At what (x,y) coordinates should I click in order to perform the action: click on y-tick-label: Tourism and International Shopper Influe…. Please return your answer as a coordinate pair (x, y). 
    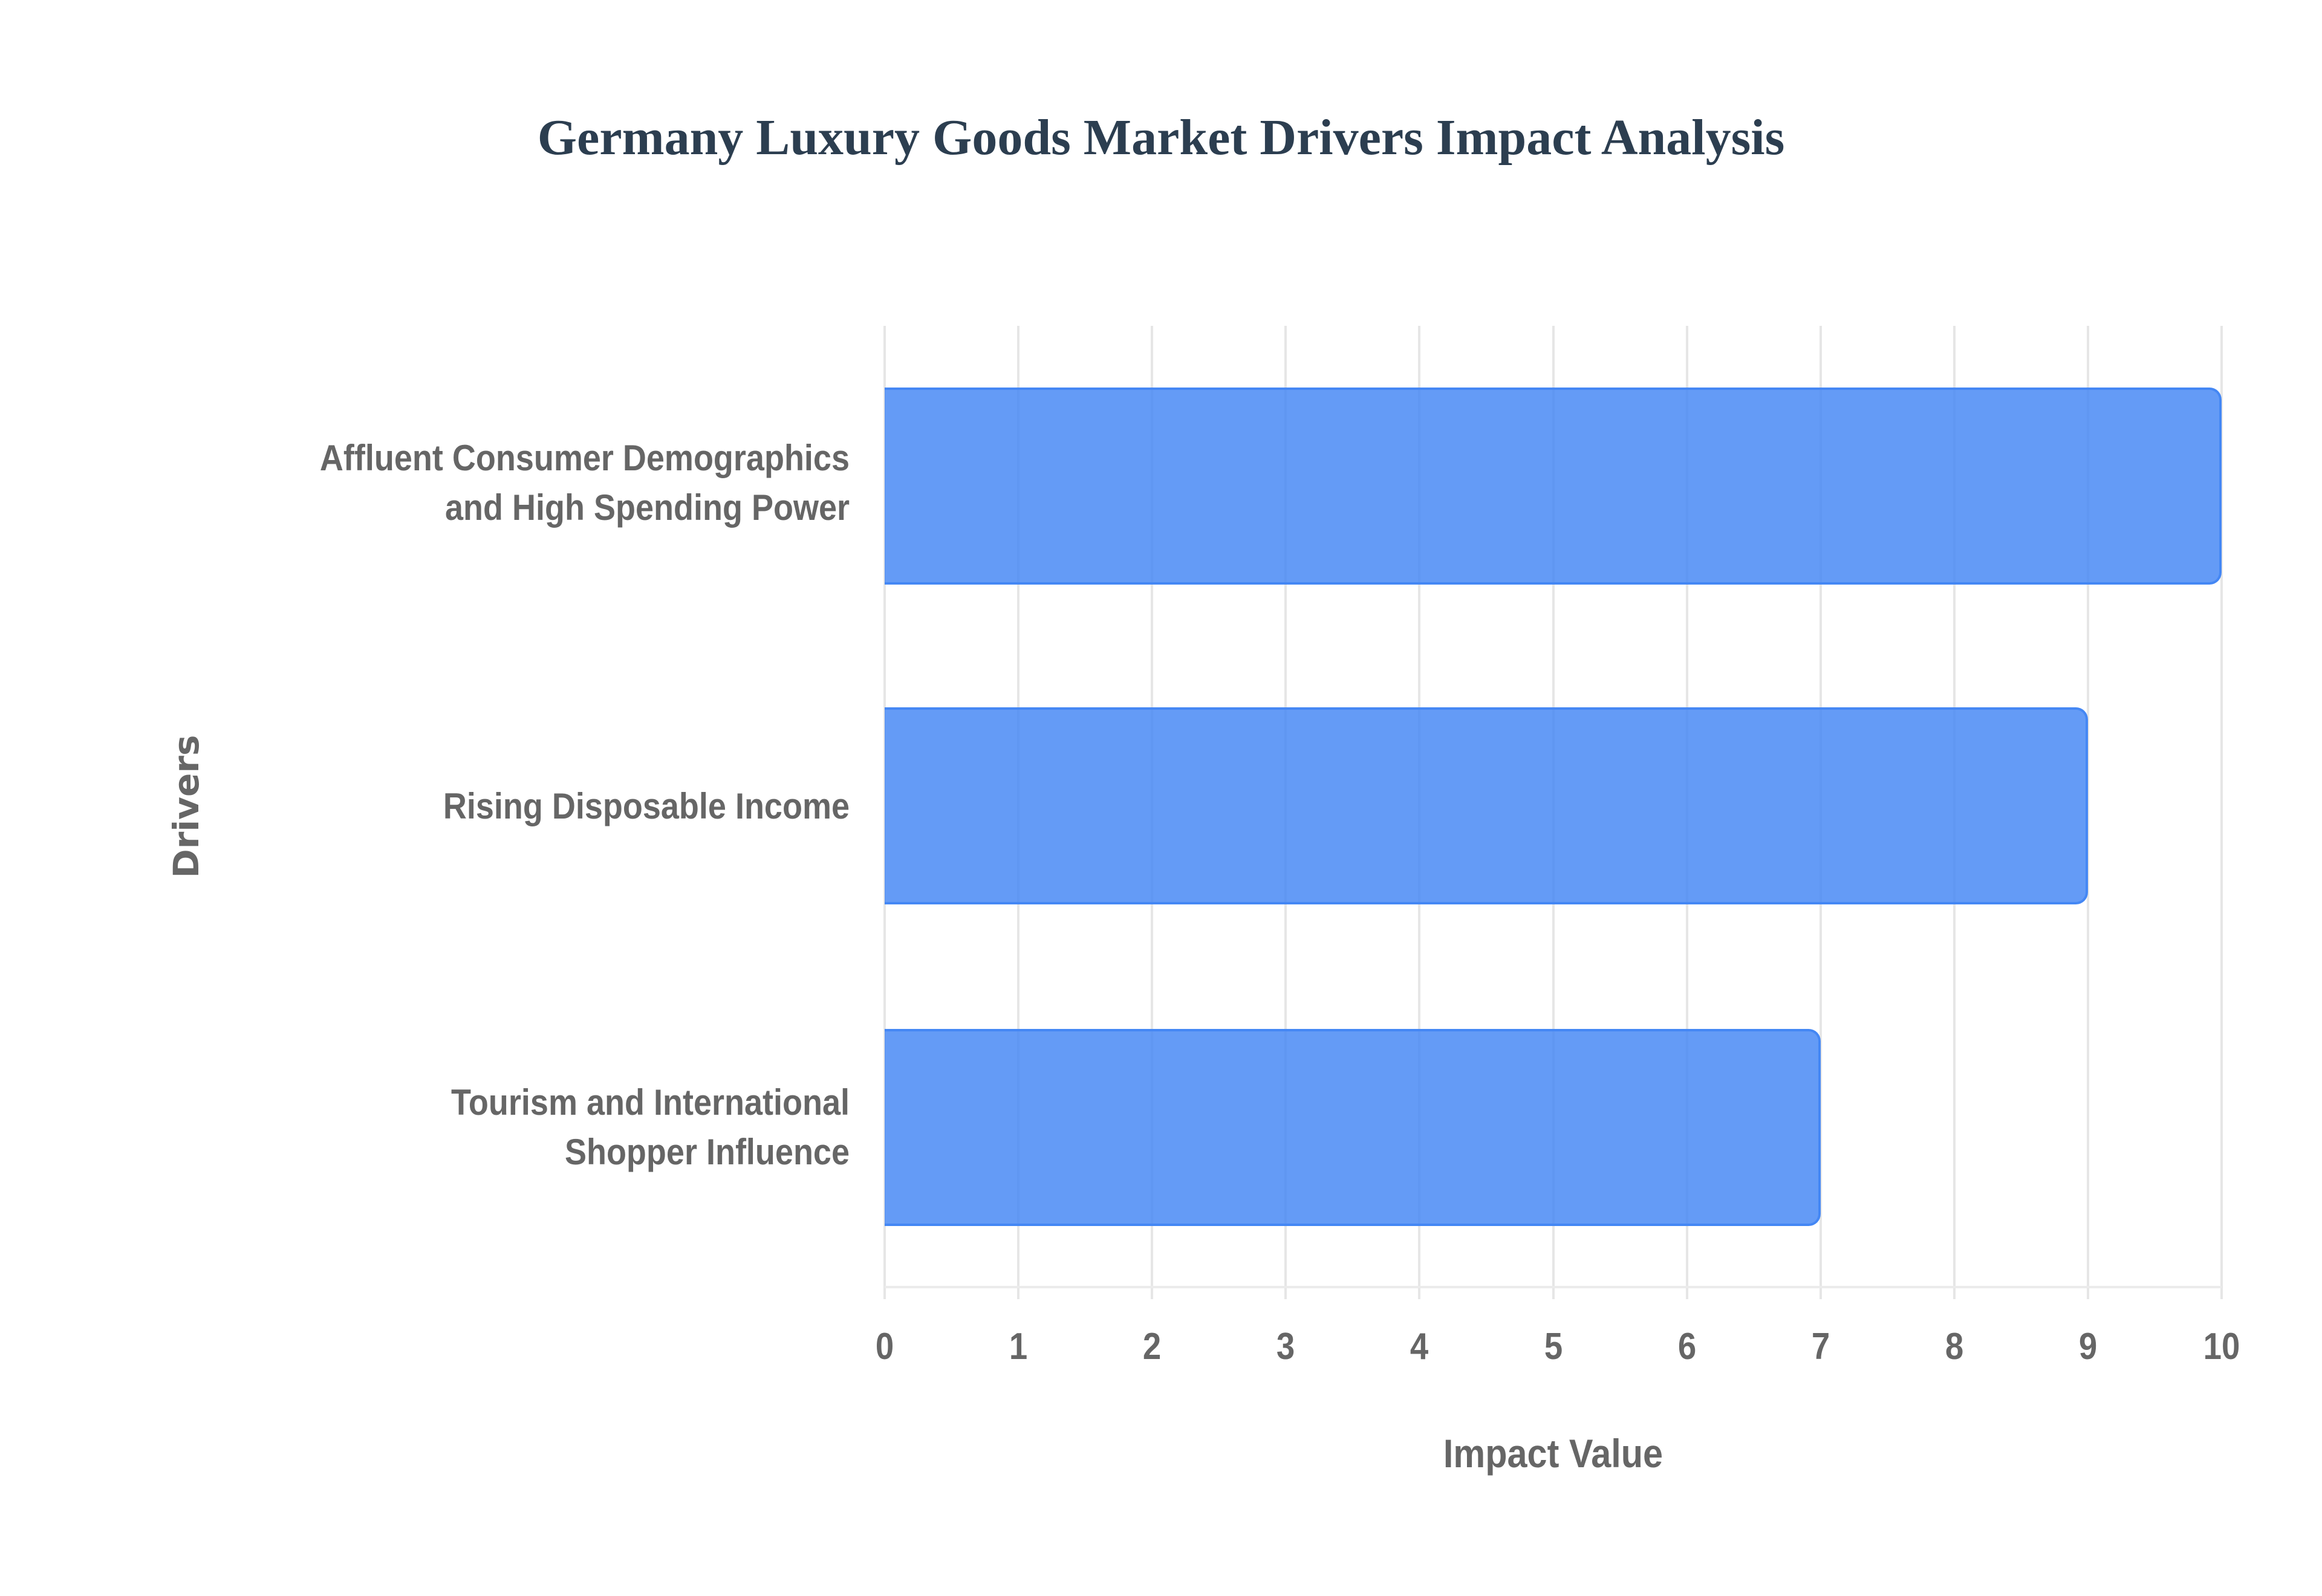
    Looking at the image, I should click on (523, 1127).